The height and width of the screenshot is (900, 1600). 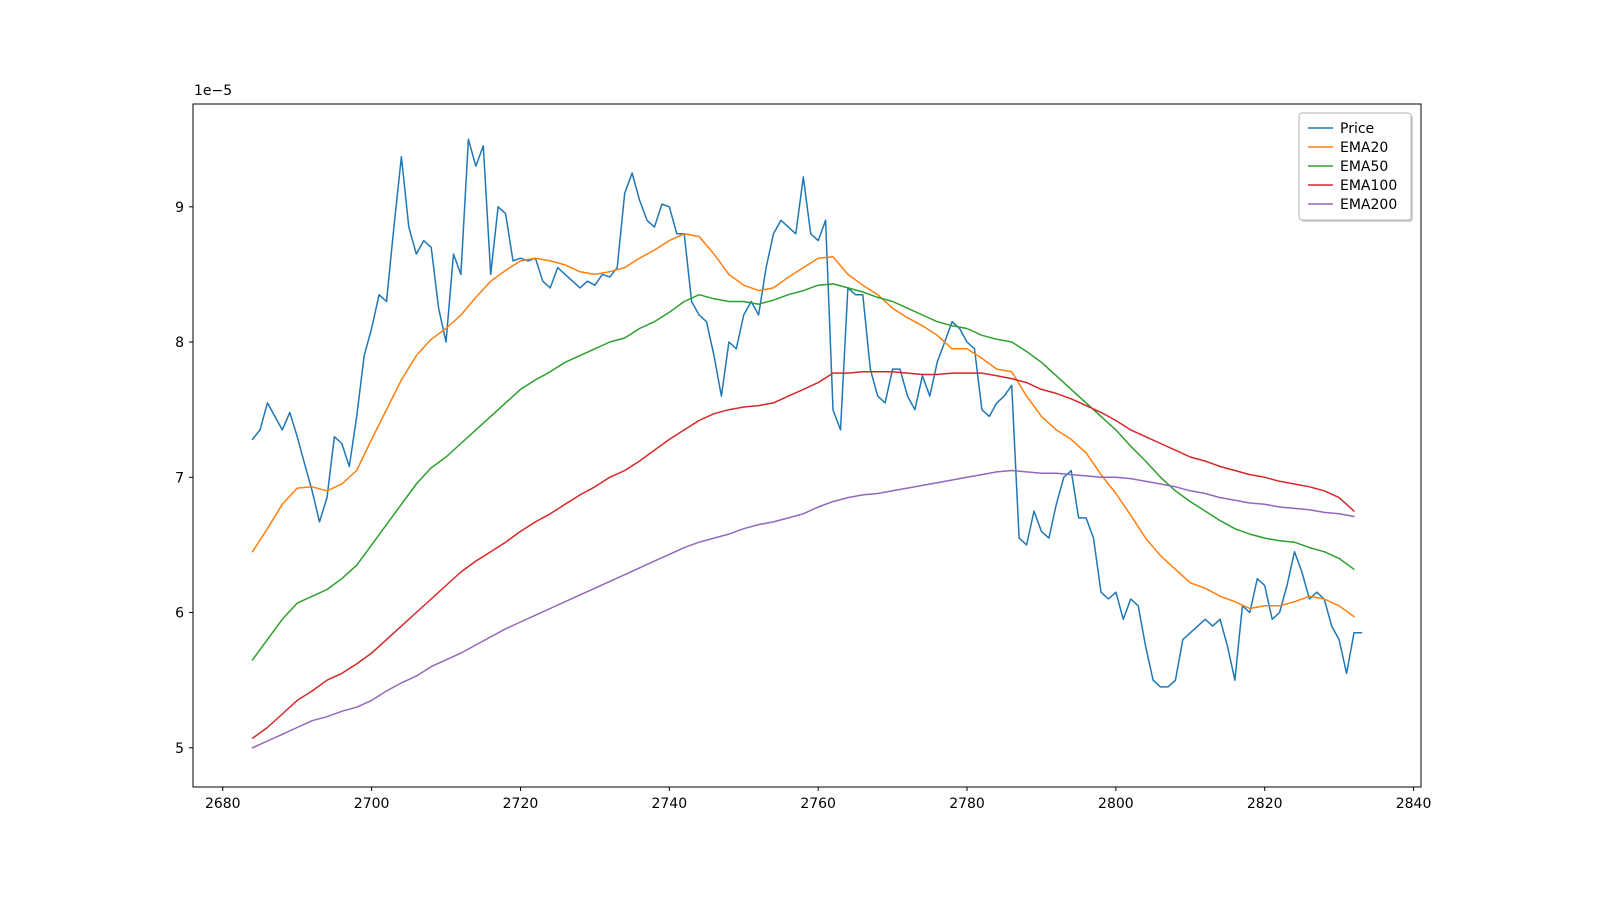 What do you see at coordinates (179, 749) in the screenshot?
I see `y-tick-label: 5` at bounding box center [179, 749].